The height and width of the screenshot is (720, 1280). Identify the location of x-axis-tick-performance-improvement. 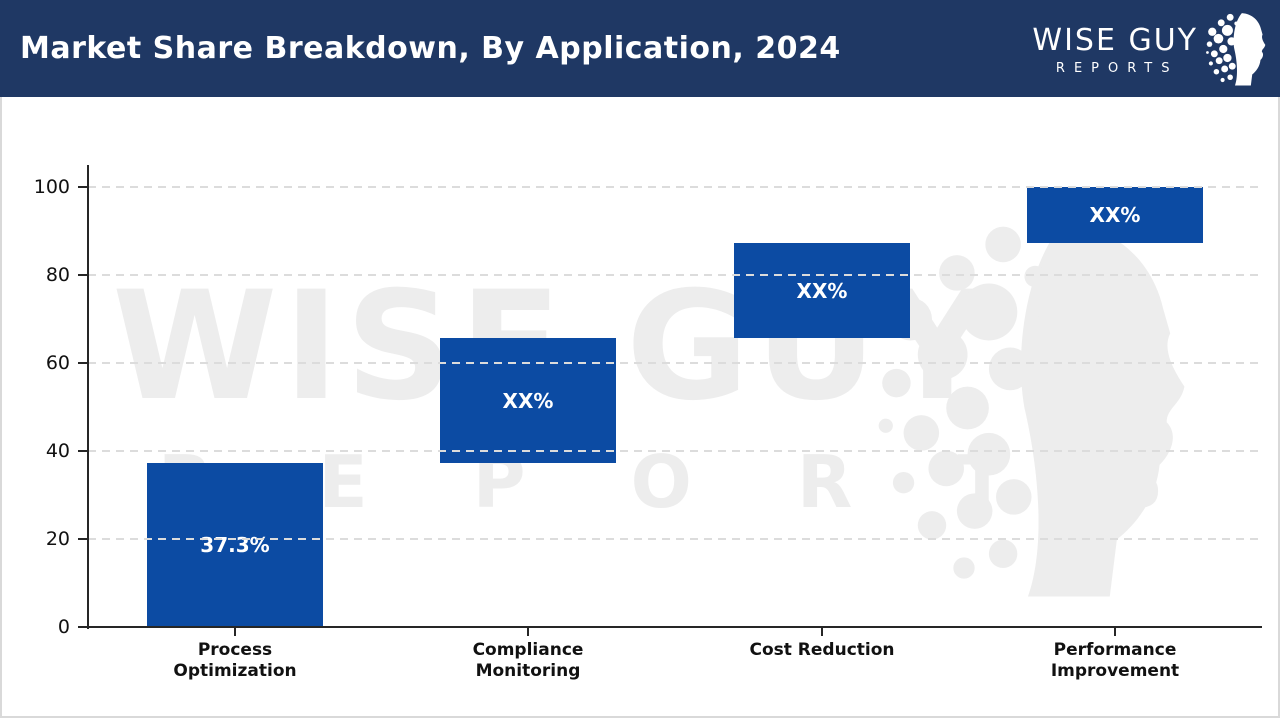
(1115, 632).